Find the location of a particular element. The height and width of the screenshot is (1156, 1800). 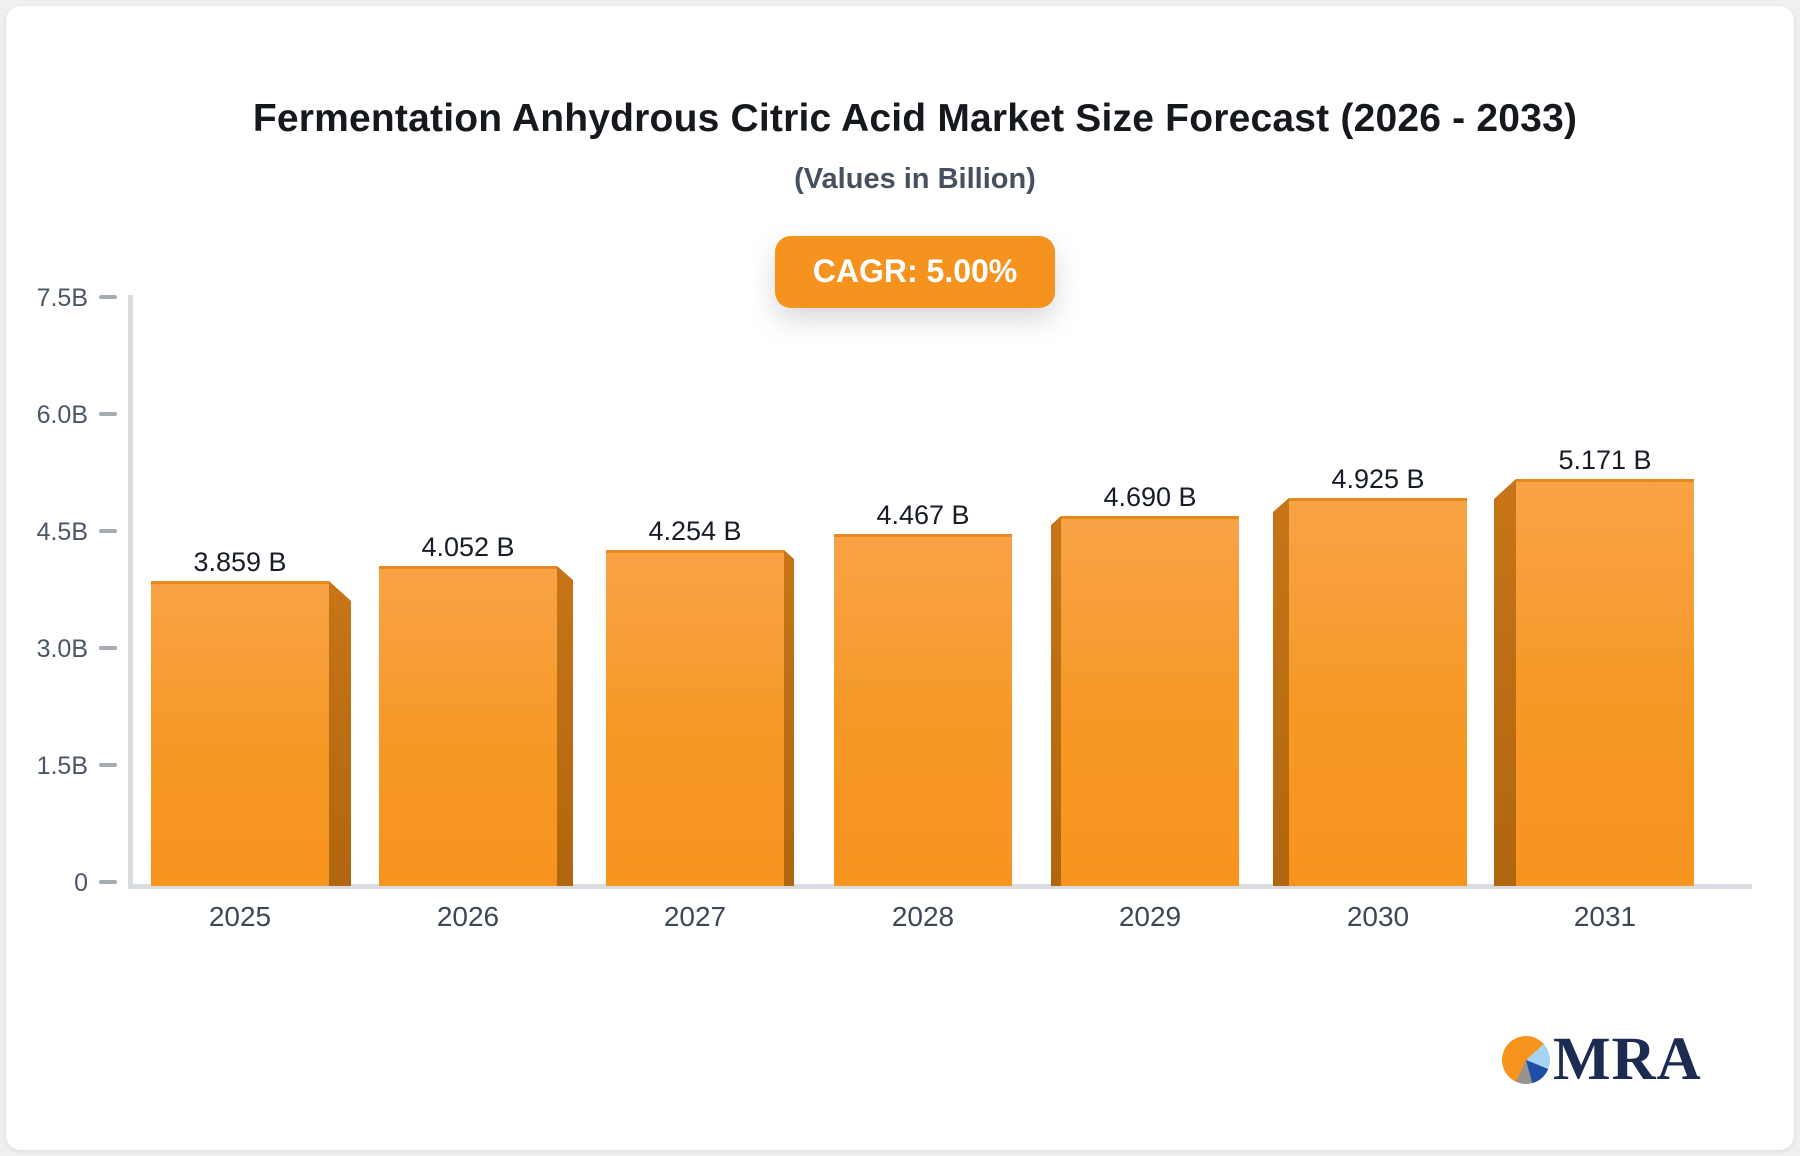

y-axis-line is located at coordinates (130, 592).